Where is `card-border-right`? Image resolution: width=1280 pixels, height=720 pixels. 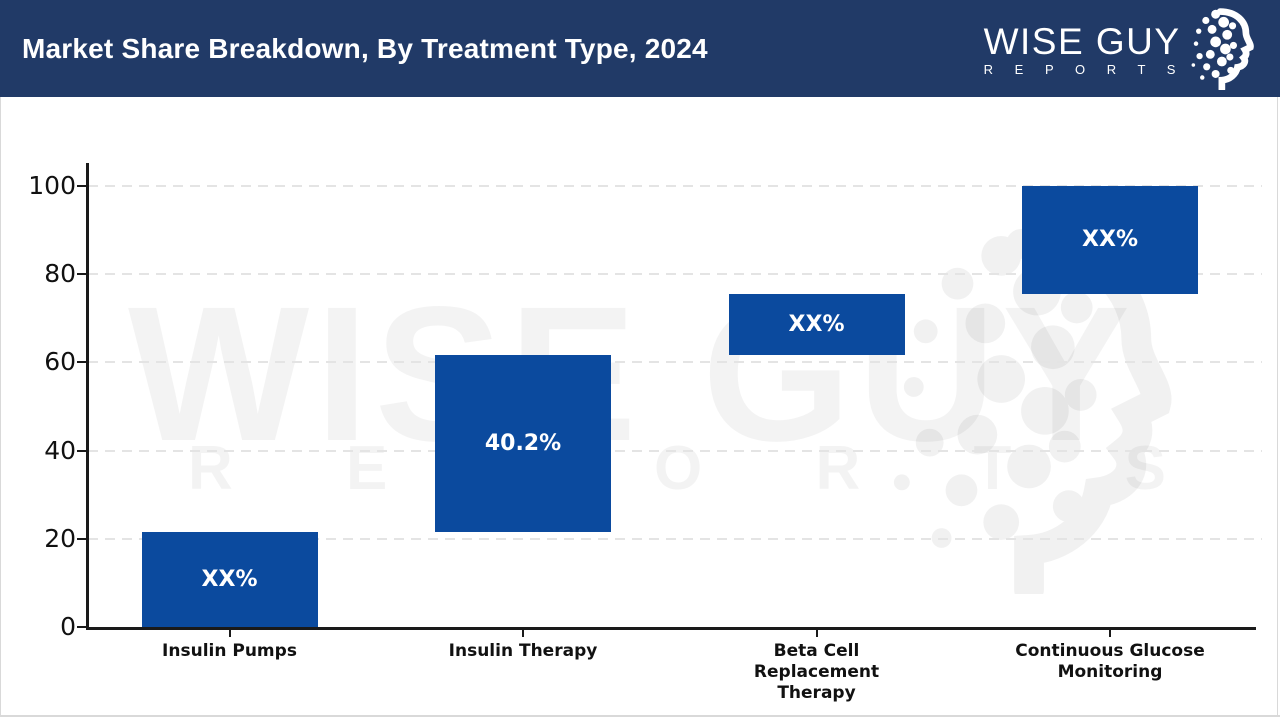 card-border-right is located at coordinates (1277, 407).